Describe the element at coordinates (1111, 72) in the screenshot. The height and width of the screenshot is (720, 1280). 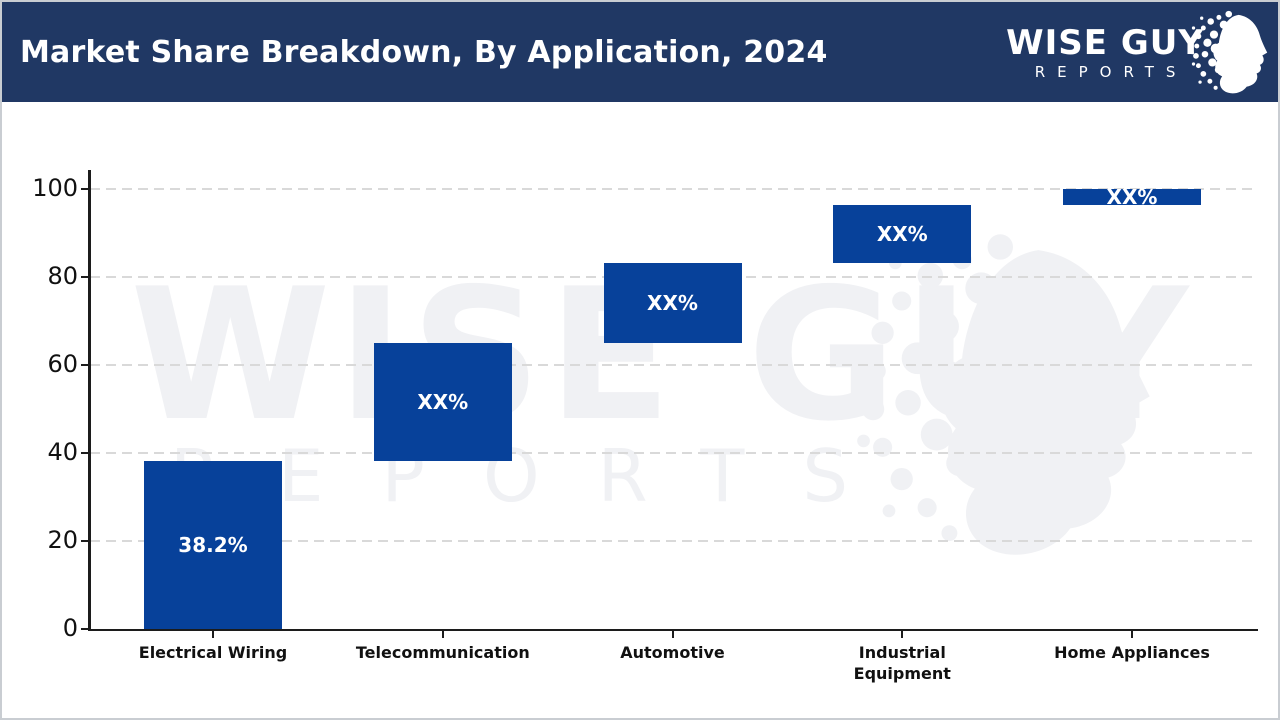
I see `brand-subname: REPORTS` at that location.